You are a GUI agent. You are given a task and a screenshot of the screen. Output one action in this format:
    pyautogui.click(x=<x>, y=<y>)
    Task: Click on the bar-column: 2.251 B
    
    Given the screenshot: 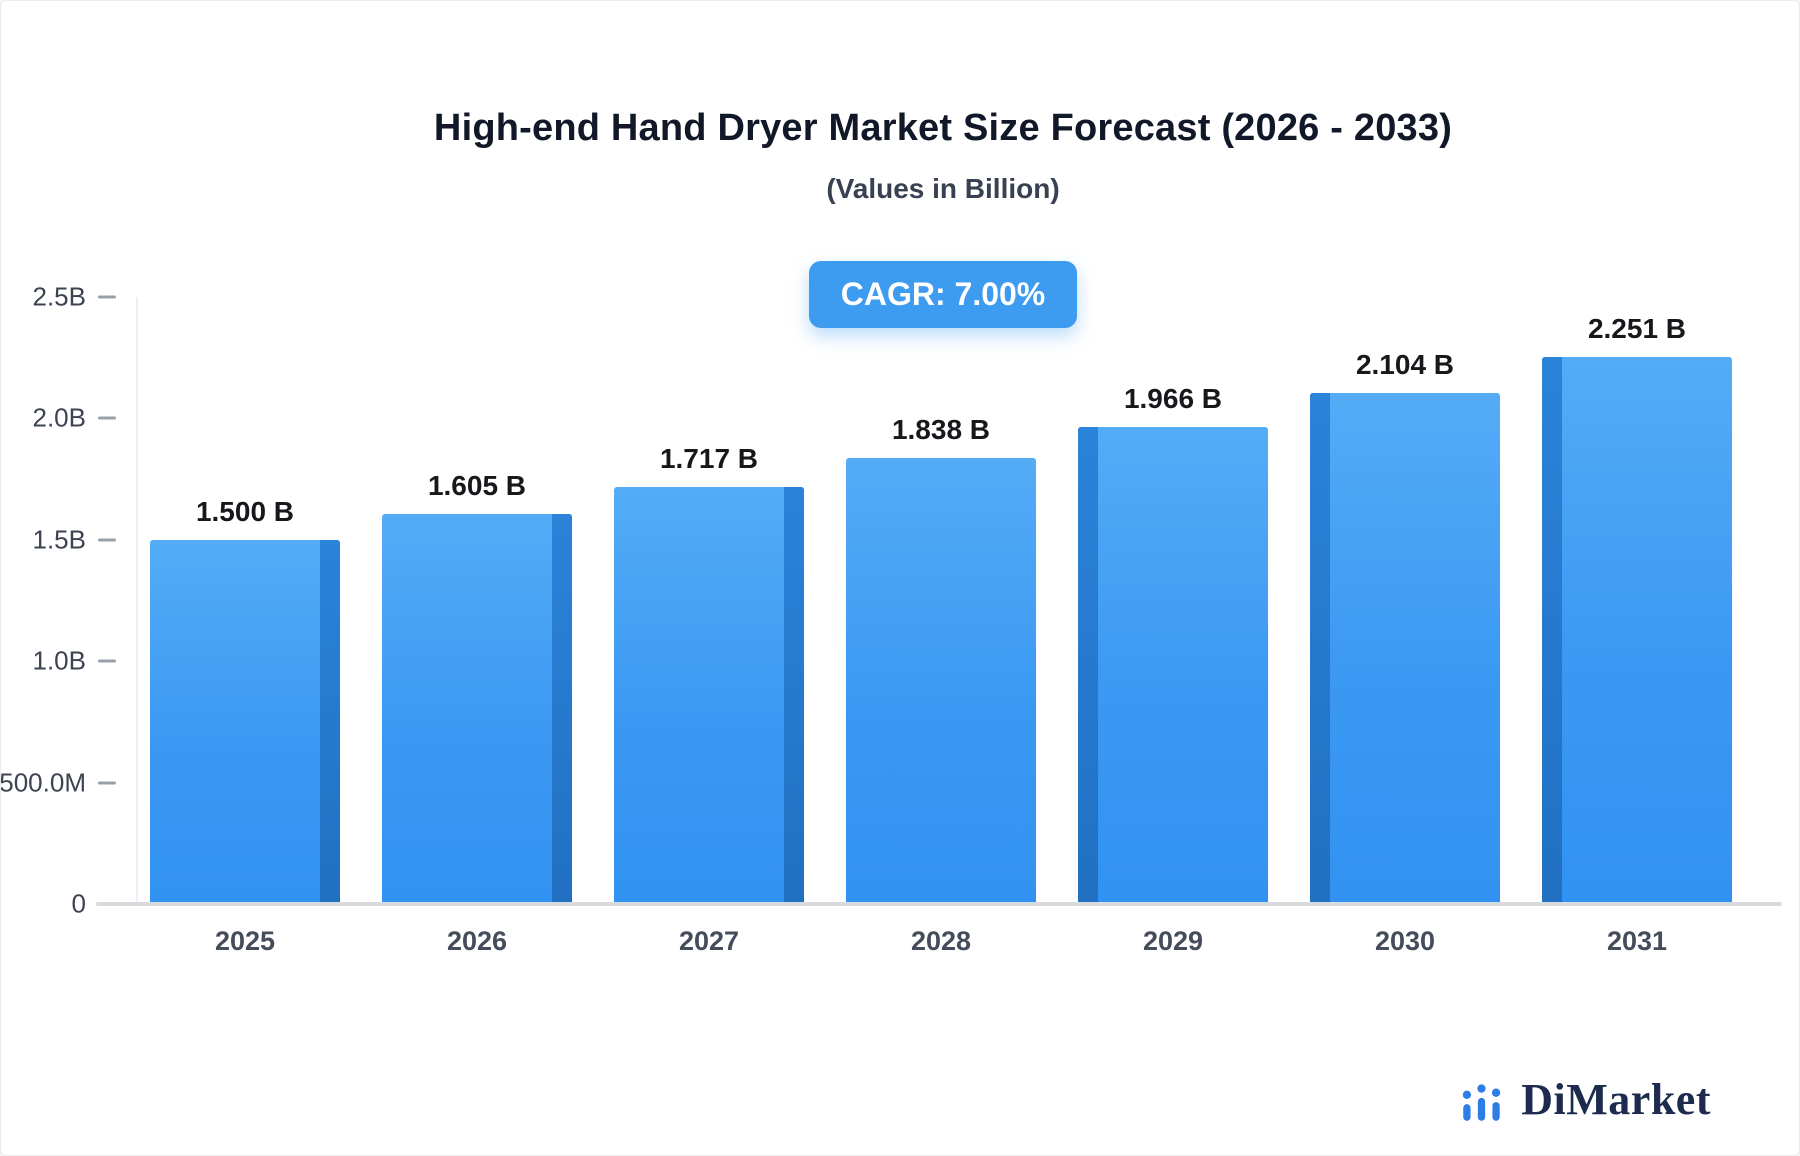 What is the action you would take?
    pyautogui.click(x=1637, y=600)
    